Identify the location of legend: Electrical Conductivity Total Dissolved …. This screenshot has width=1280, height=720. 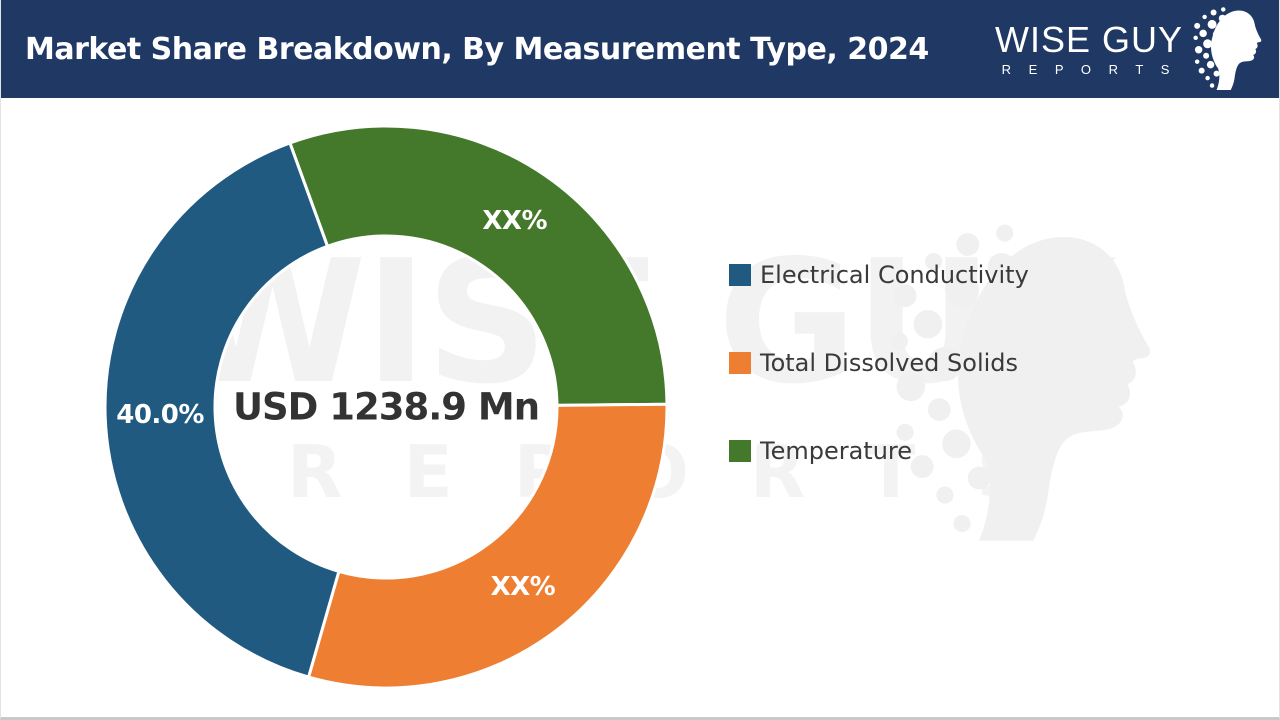
(879, 393).